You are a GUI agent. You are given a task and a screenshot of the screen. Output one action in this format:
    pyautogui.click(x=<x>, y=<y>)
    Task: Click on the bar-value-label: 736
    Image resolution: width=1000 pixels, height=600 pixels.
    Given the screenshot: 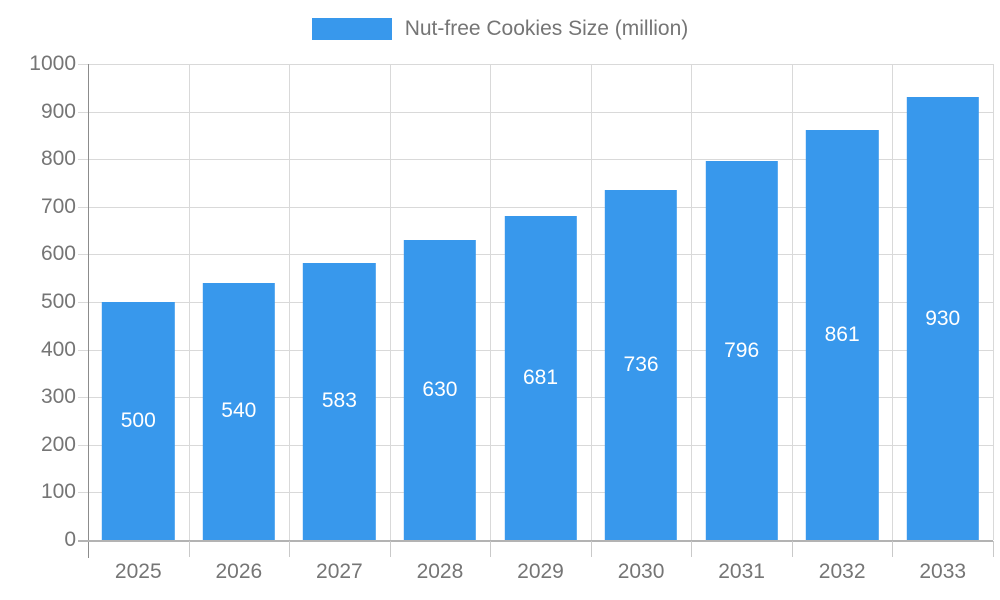 What is the action you would take?
    pyautogui.click(x=641, y=364)
    